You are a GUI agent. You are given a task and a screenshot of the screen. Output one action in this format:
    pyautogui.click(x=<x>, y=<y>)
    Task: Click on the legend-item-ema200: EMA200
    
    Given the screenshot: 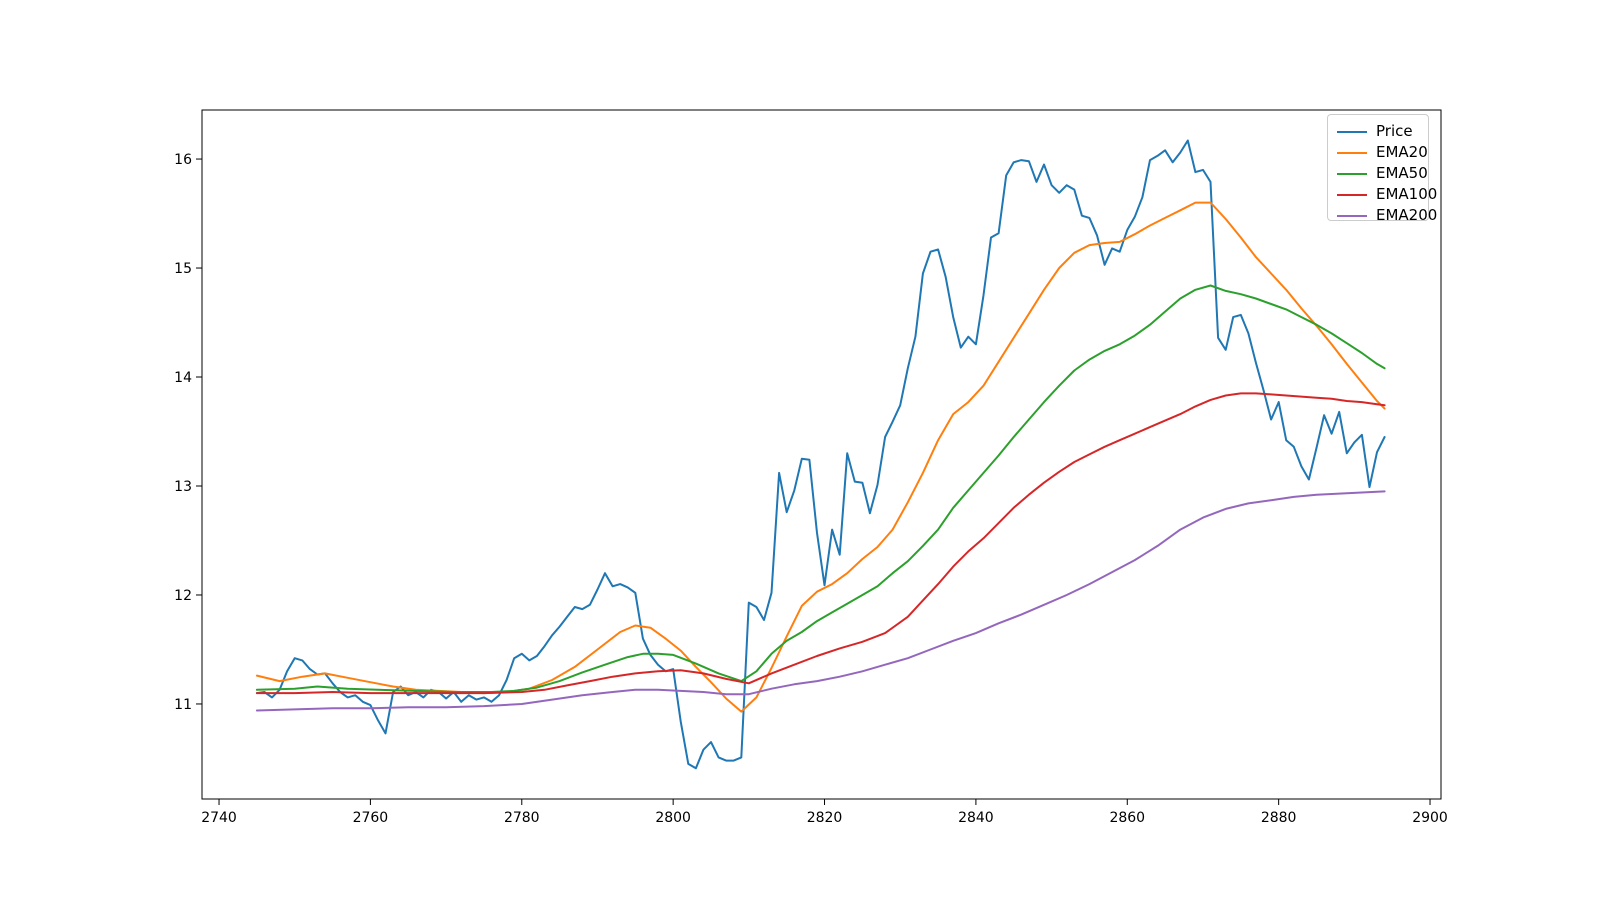 What is the action you would take?
    pyautogui.click(x=1387, y=215)
    